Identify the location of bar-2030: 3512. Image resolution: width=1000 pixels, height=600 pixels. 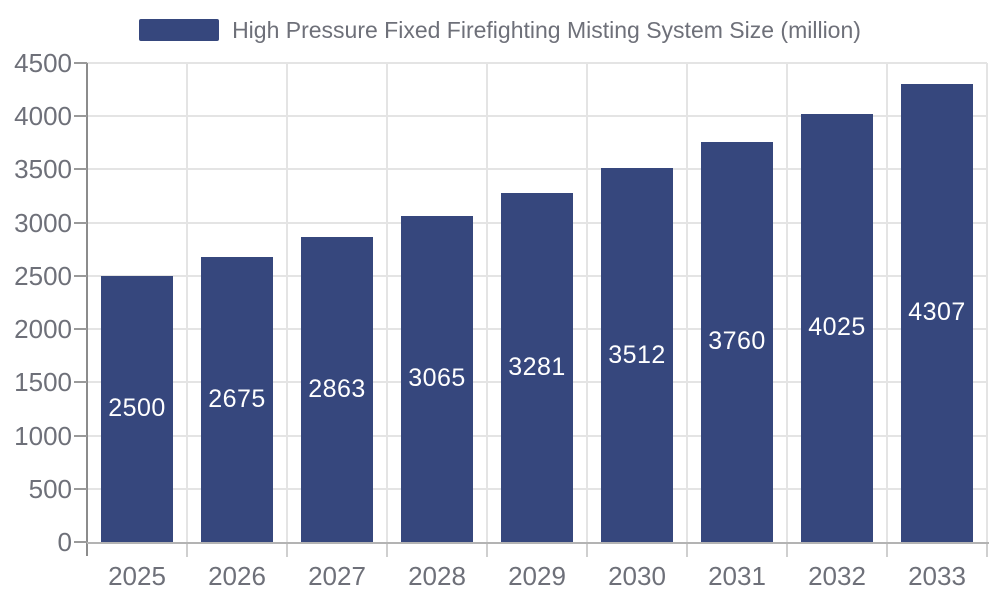
(637, 355).